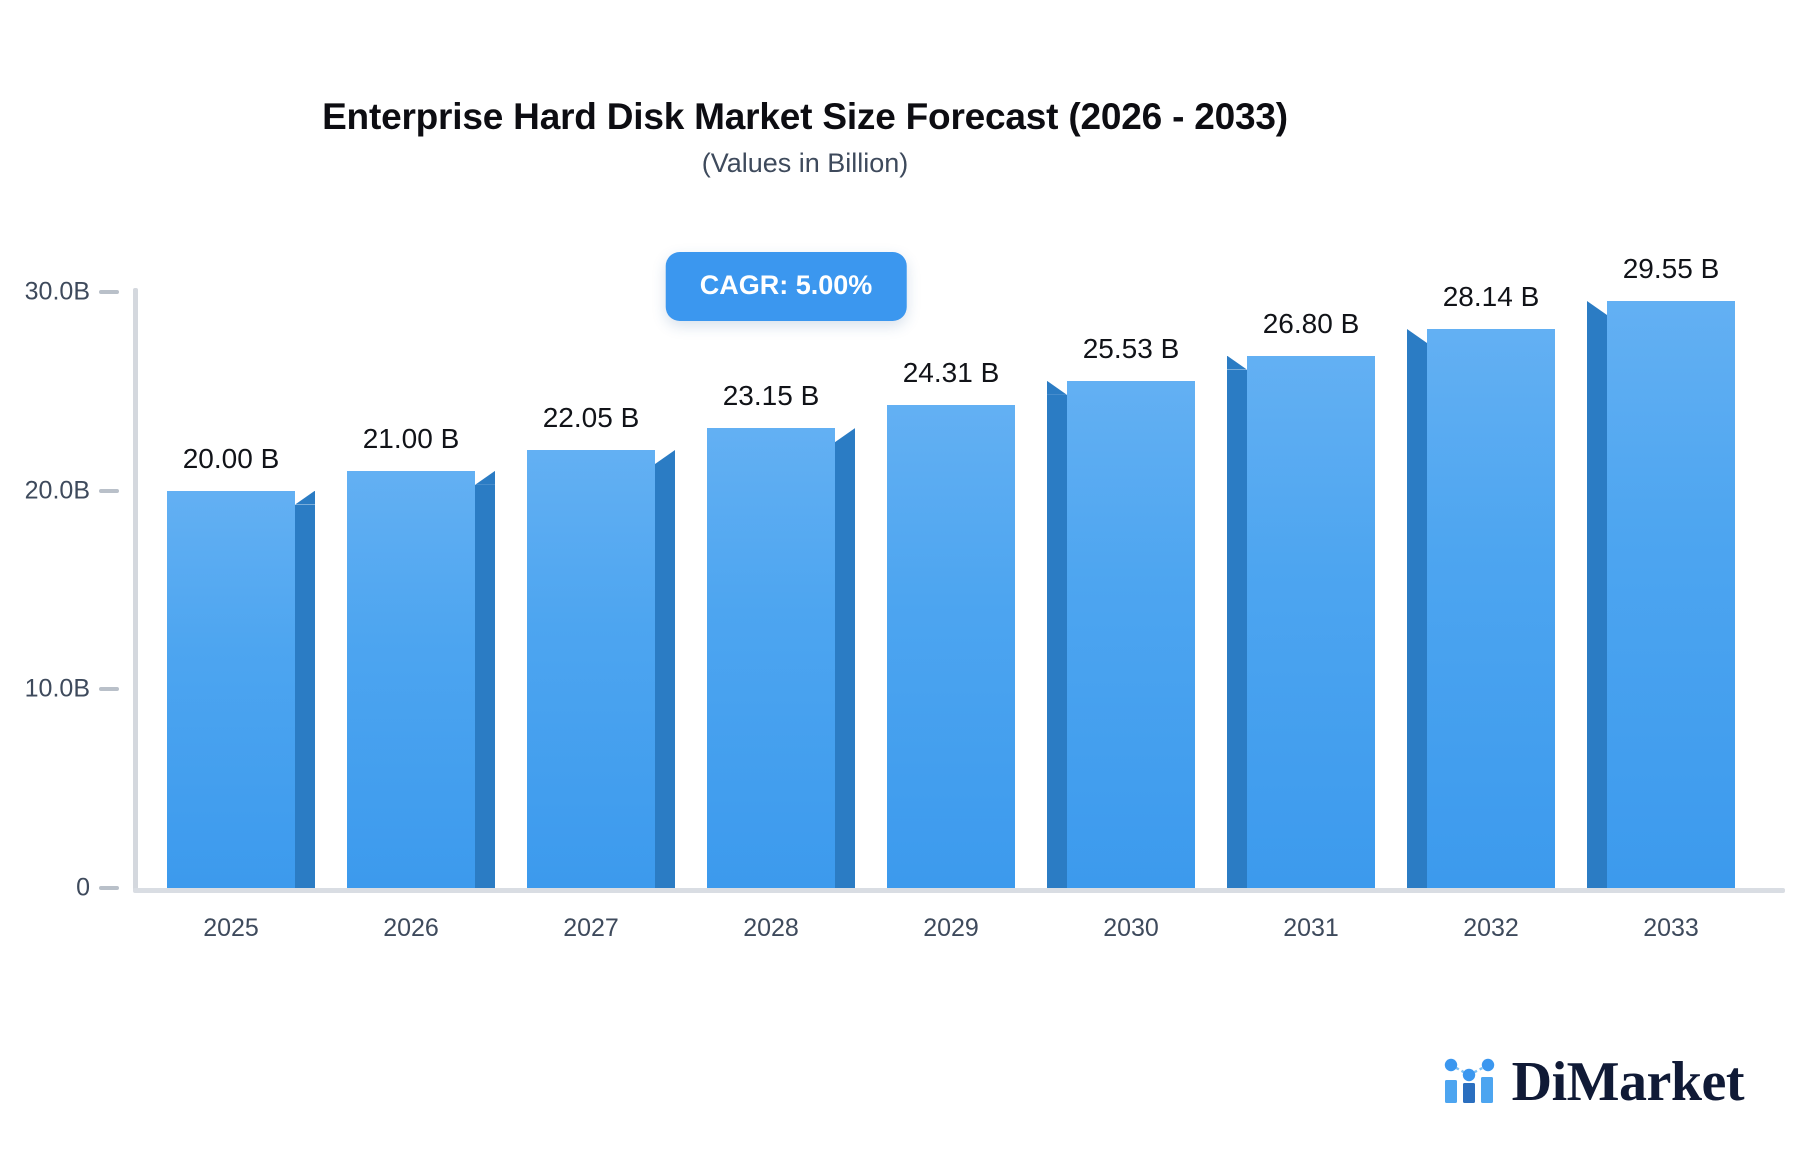  What do you see at coordinates (1311, 928) in the screenshot?
I see `x-axis-label-2031: 2031` at bounding box center [1311, 928].